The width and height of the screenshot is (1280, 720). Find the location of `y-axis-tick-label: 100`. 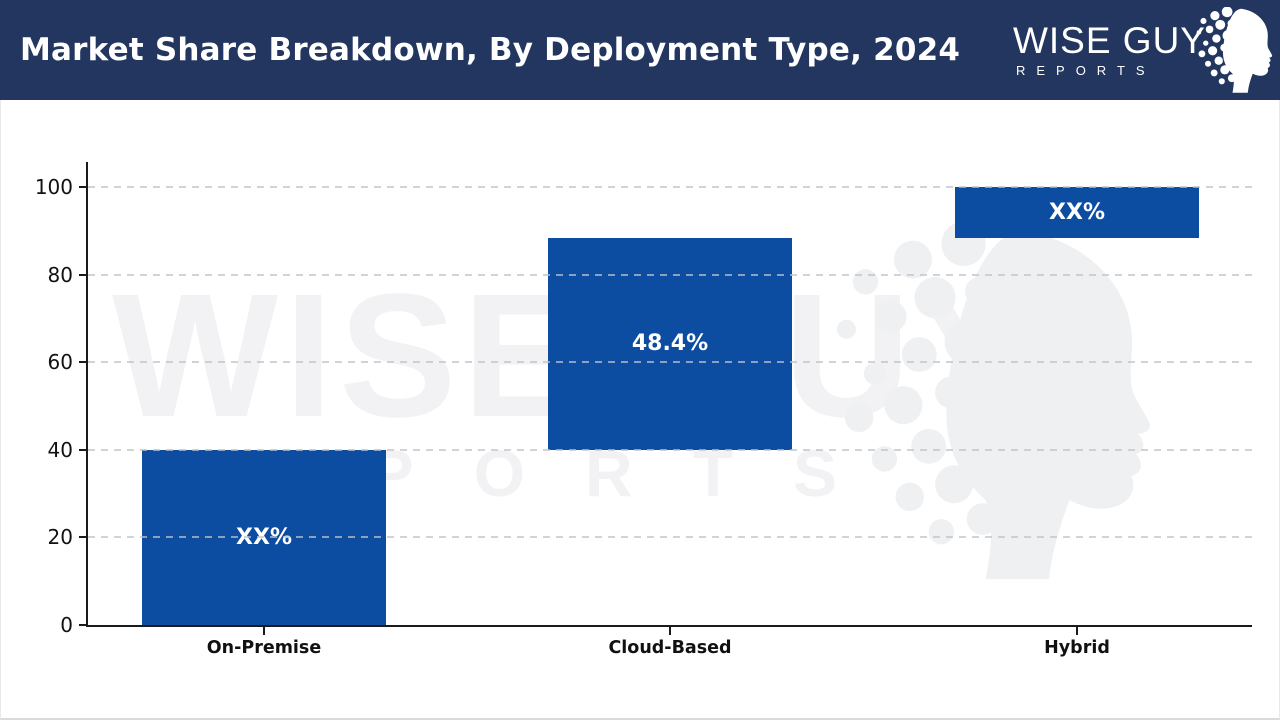

y-axis-tick-label: 100 is located at coordinates (53, 187).